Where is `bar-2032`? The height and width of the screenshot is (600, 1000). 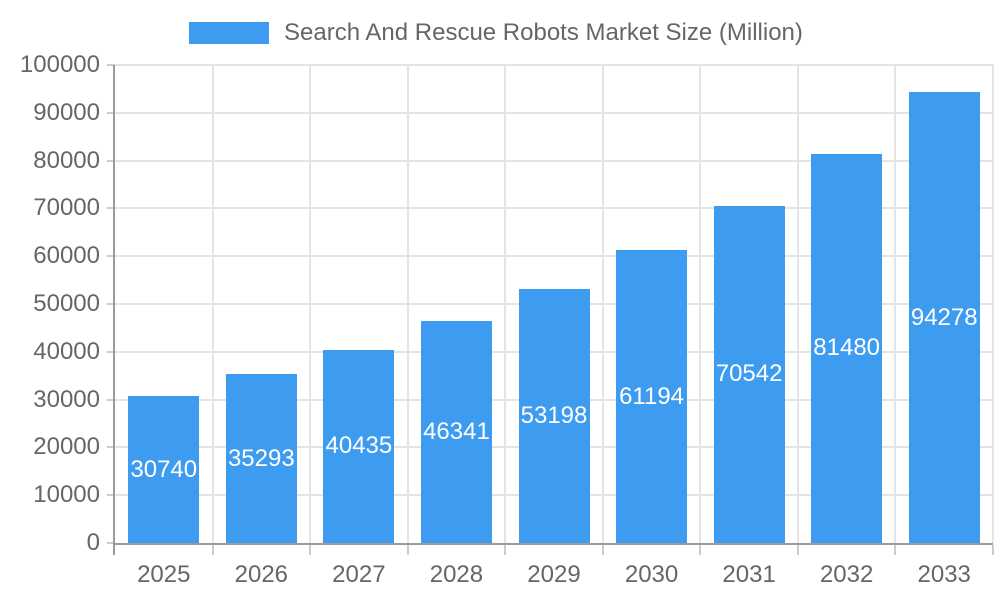
bar-2032 is located at coordinates (847, 348).